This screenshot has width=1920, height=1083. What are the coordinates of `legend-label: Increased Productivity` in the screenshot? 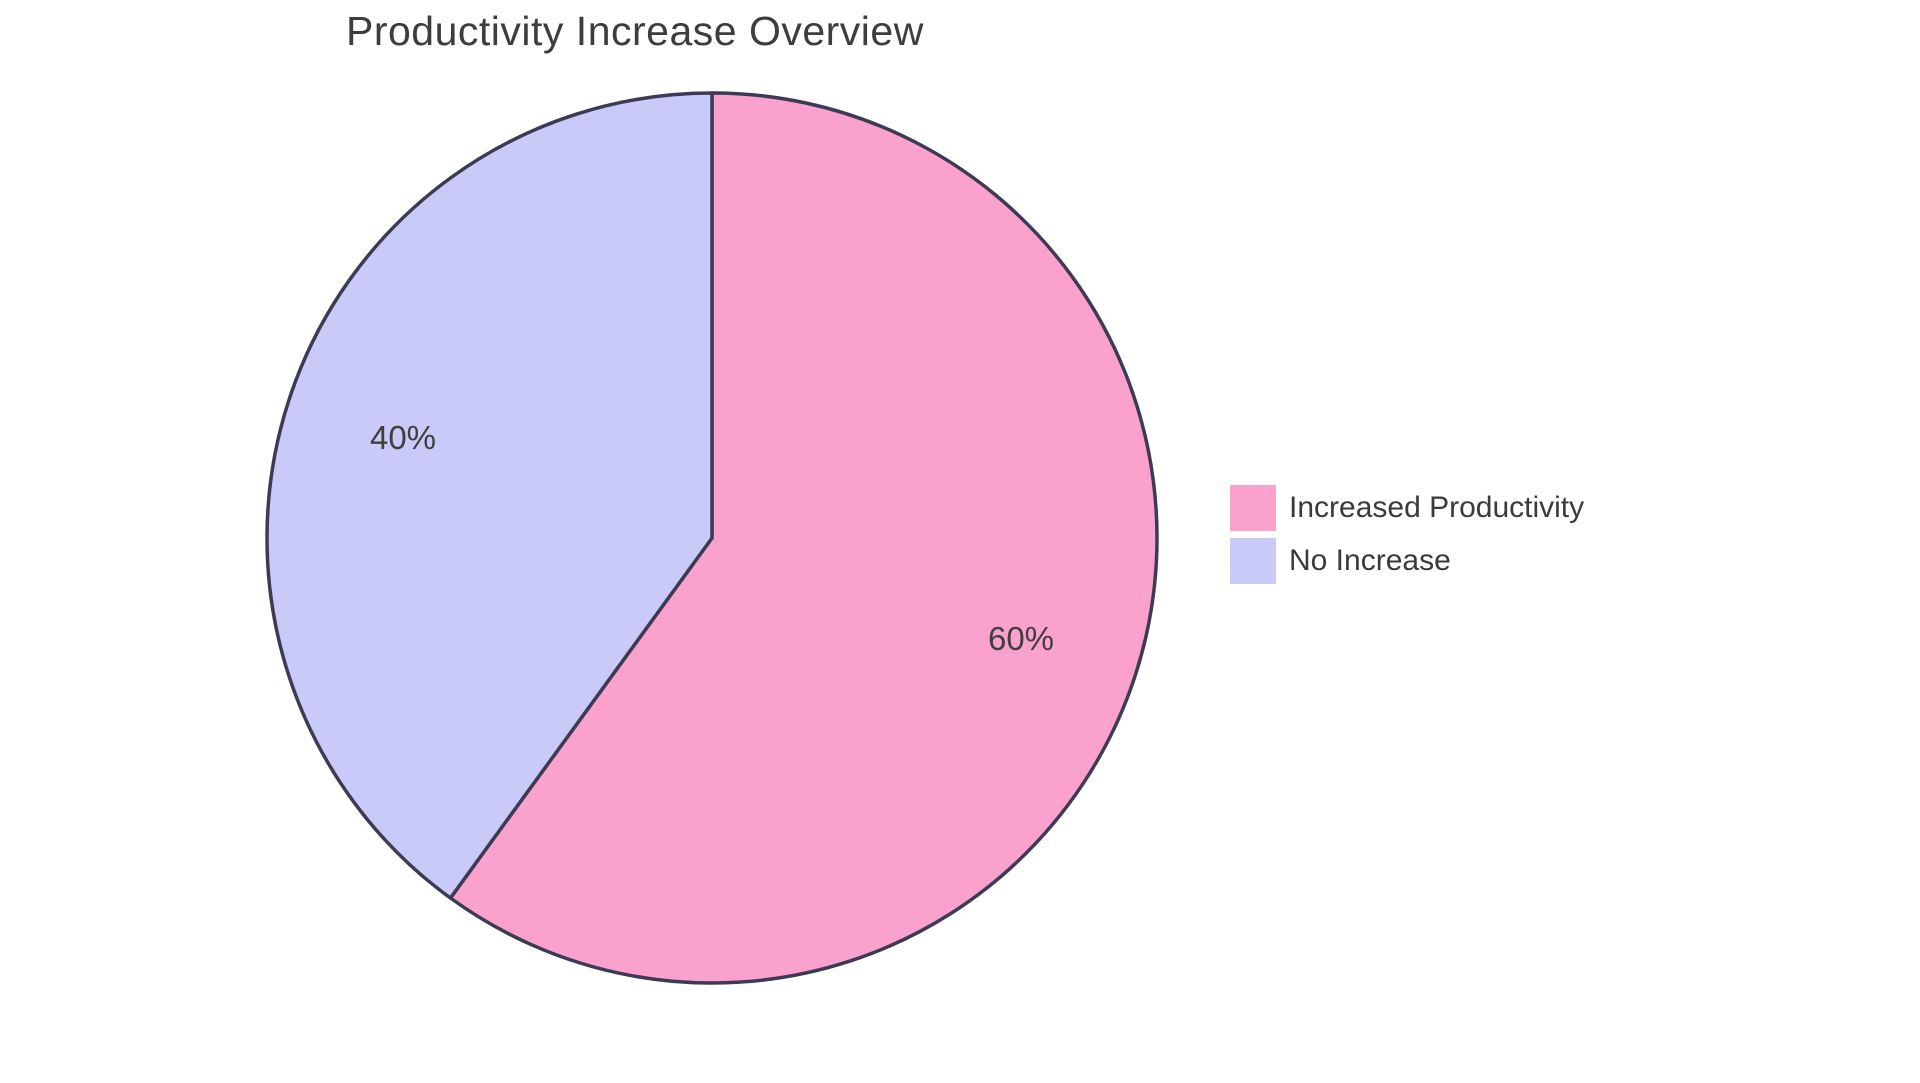 It's located at (1437, 507).